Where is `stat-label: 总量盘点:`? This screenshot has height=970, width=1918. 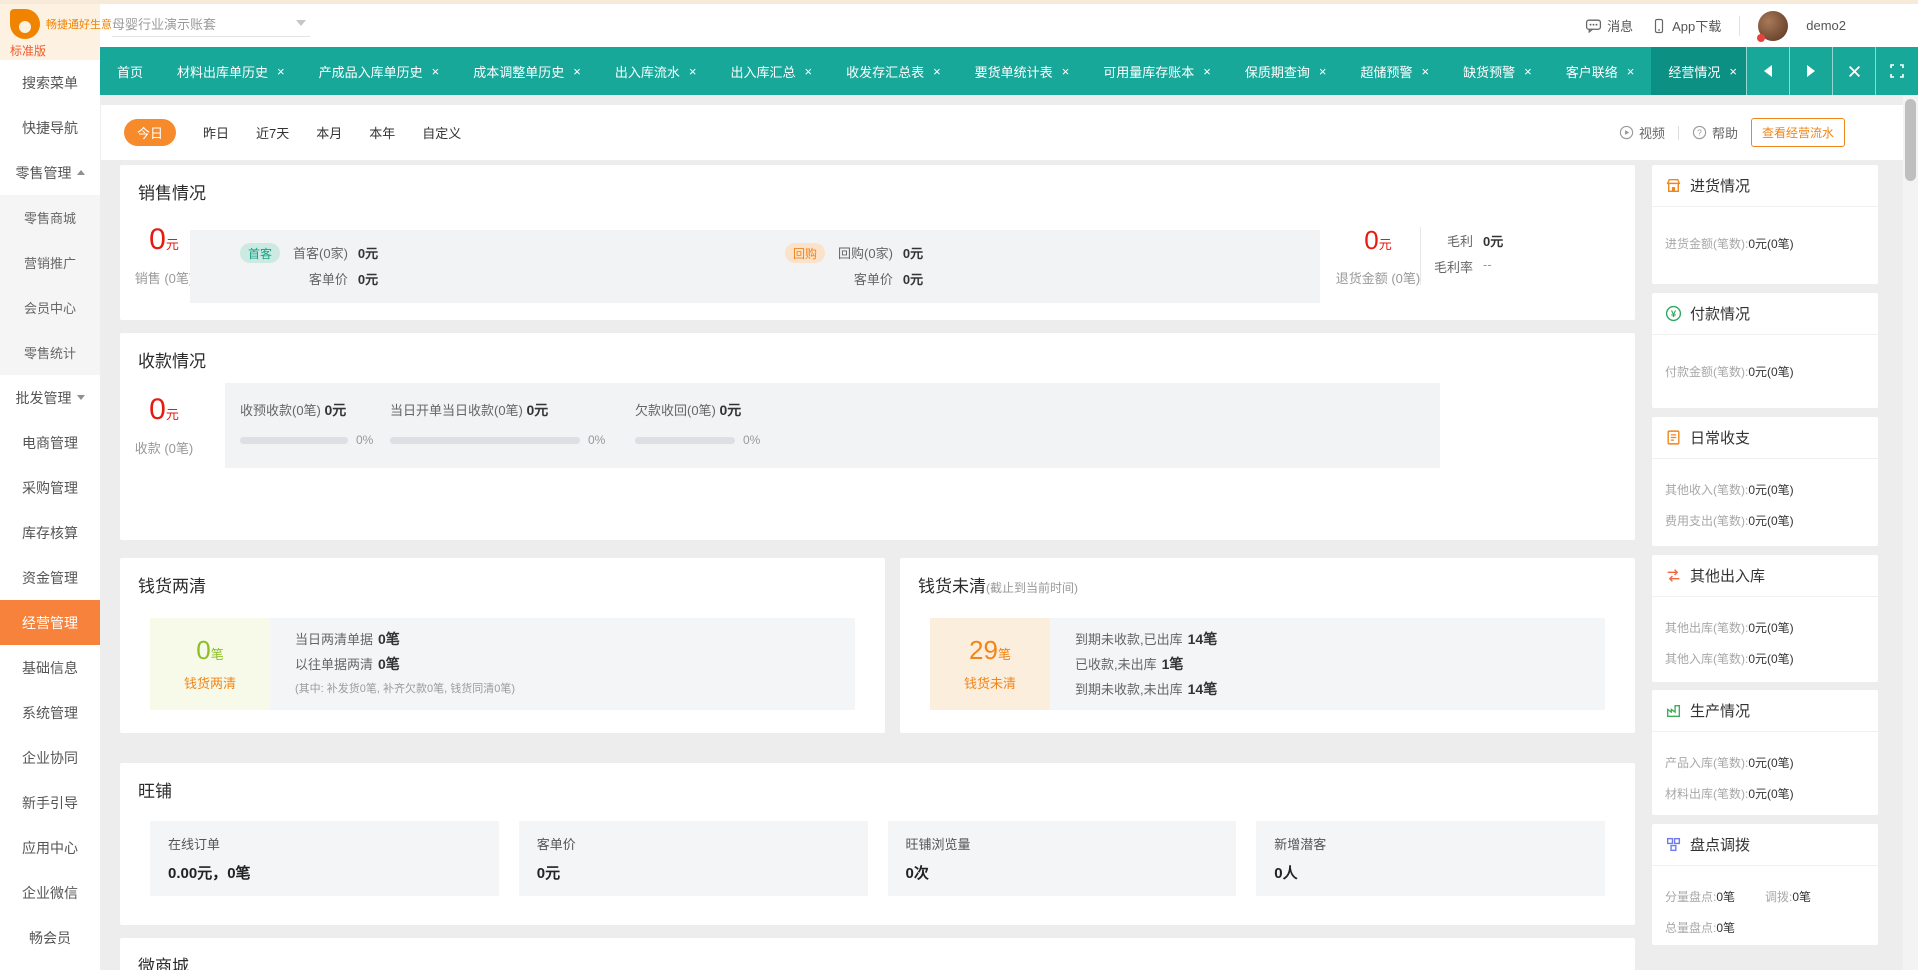 stat-label: 总量盘点: is located at coordinates (1691, 928).